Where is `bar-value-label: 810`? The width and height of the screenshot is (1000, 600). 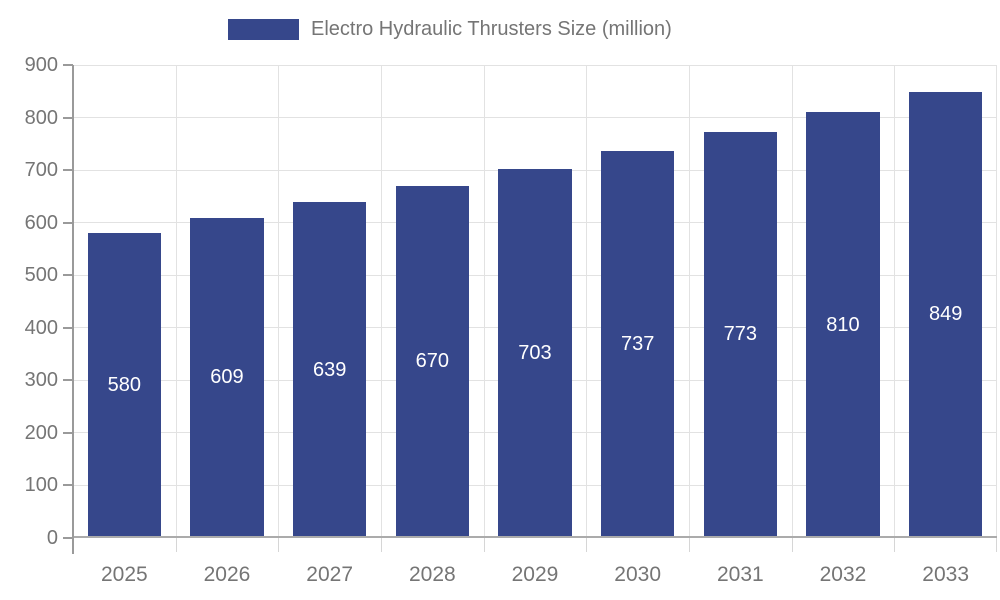 bar-value-label: 810 is located at coordinates (843, 324).